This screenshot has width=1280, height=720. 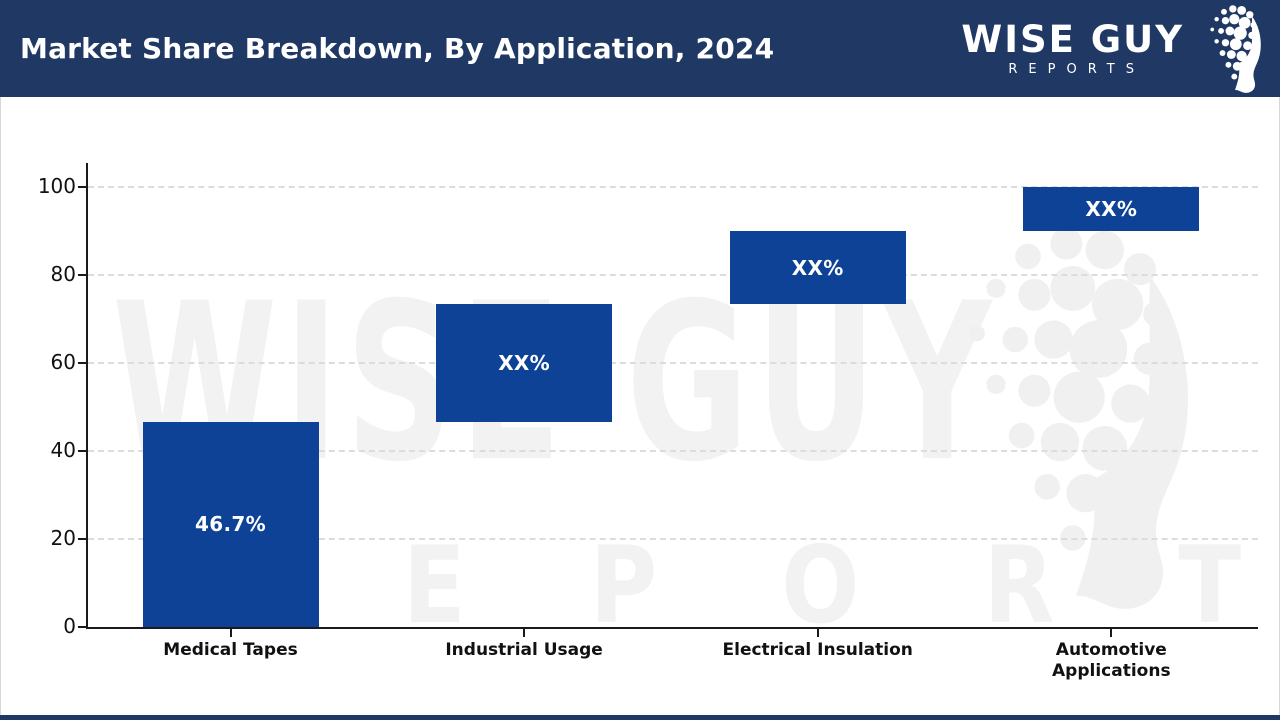 I want to click on logo-wiseguy-label: WISE GUY, so click(x=1072, y=39).